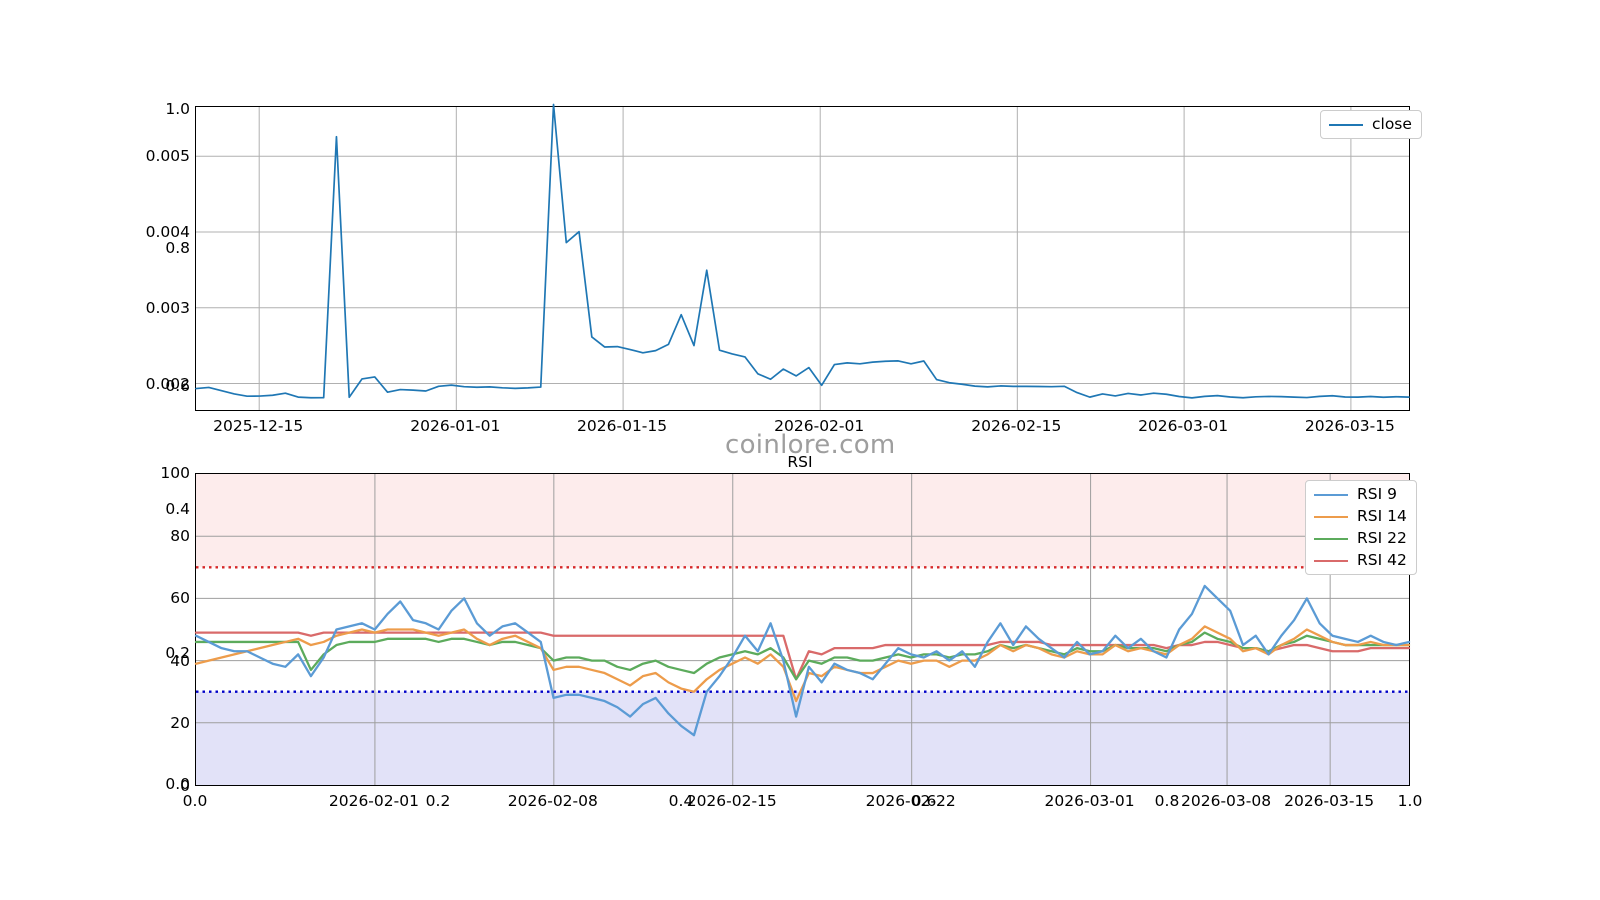  What do you see at coordinates (180, 660) in the screenshot?
I see `axis-tick-label: 40` at bounding box center [180, 660].